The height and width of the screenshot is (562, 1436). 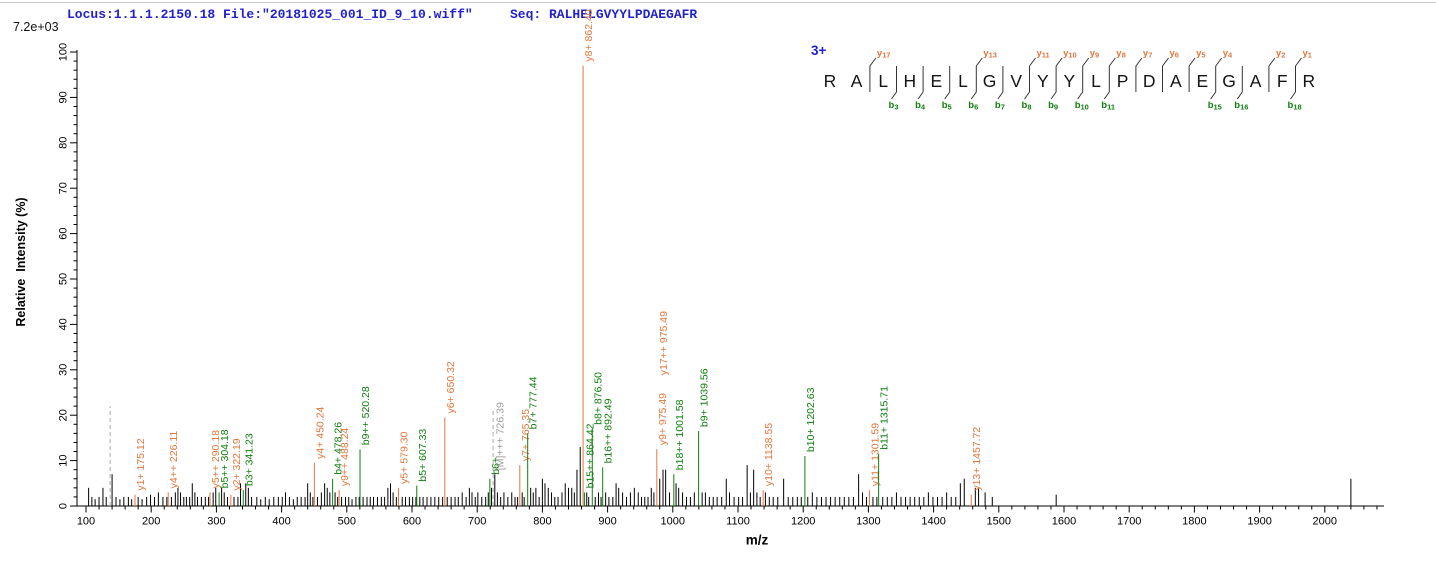 I want to click on intensity-scale-note: 7.2e+03, so click(x=36, y=27).